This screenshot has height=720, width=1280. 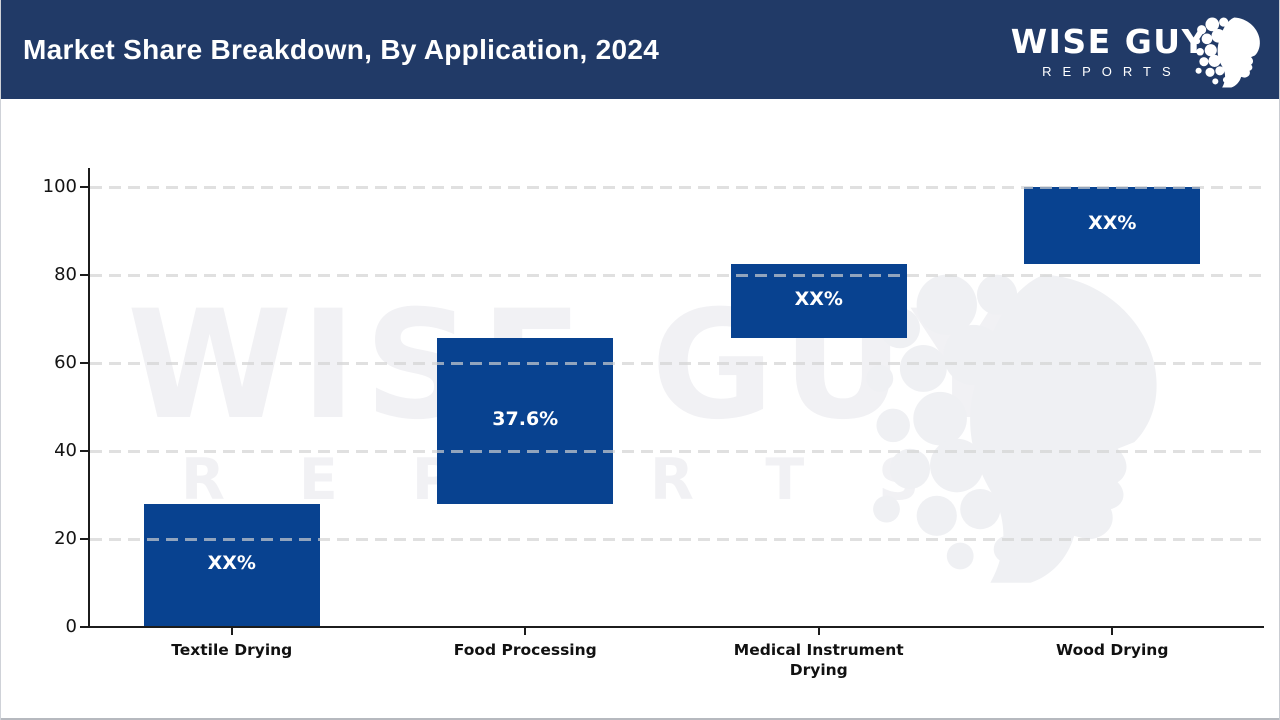 I want to click on logo-brand-subtitle: REPORTS, so click(x=1112, y=71).